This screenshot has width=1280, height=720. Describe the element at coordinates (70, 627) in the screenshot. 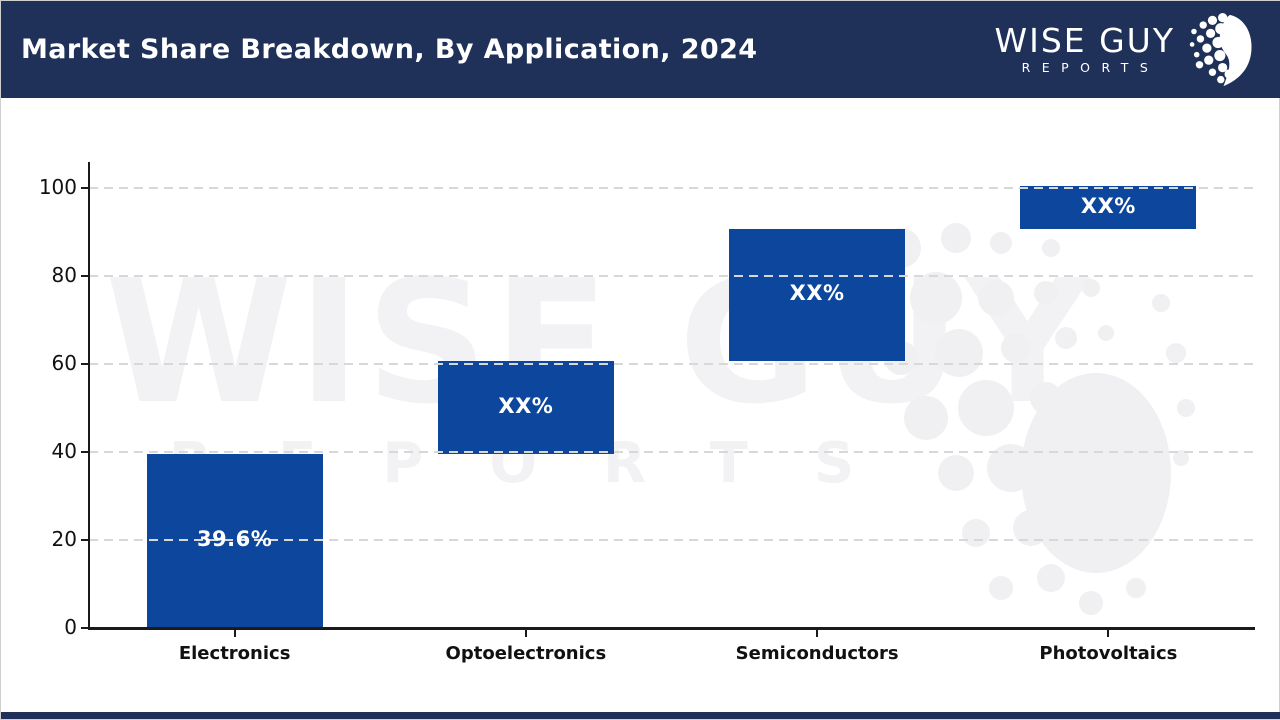

I see `y-axis-tick-label-0: 0` at that location.